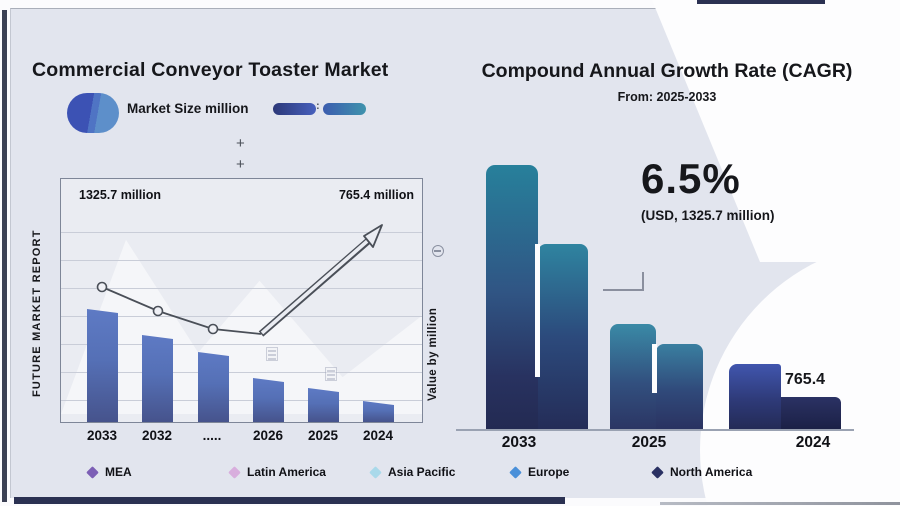 Image resolution: width=900 pixels, height=506 pixels. I want to click on cagr-bar-2024-secondary, so click(811, 413).